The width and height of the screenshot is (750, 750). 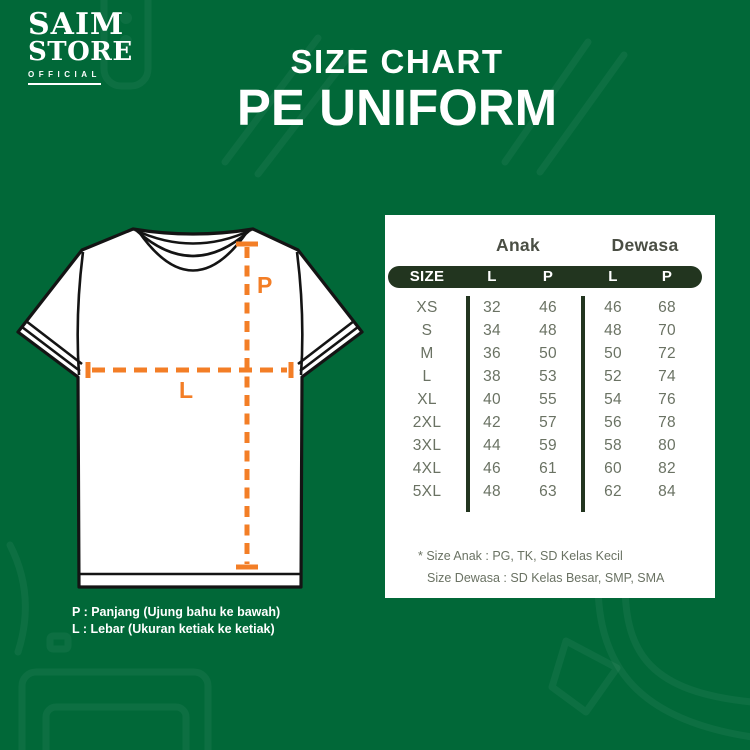 I want to click on measurement-lines, so click(x=189, y=405).